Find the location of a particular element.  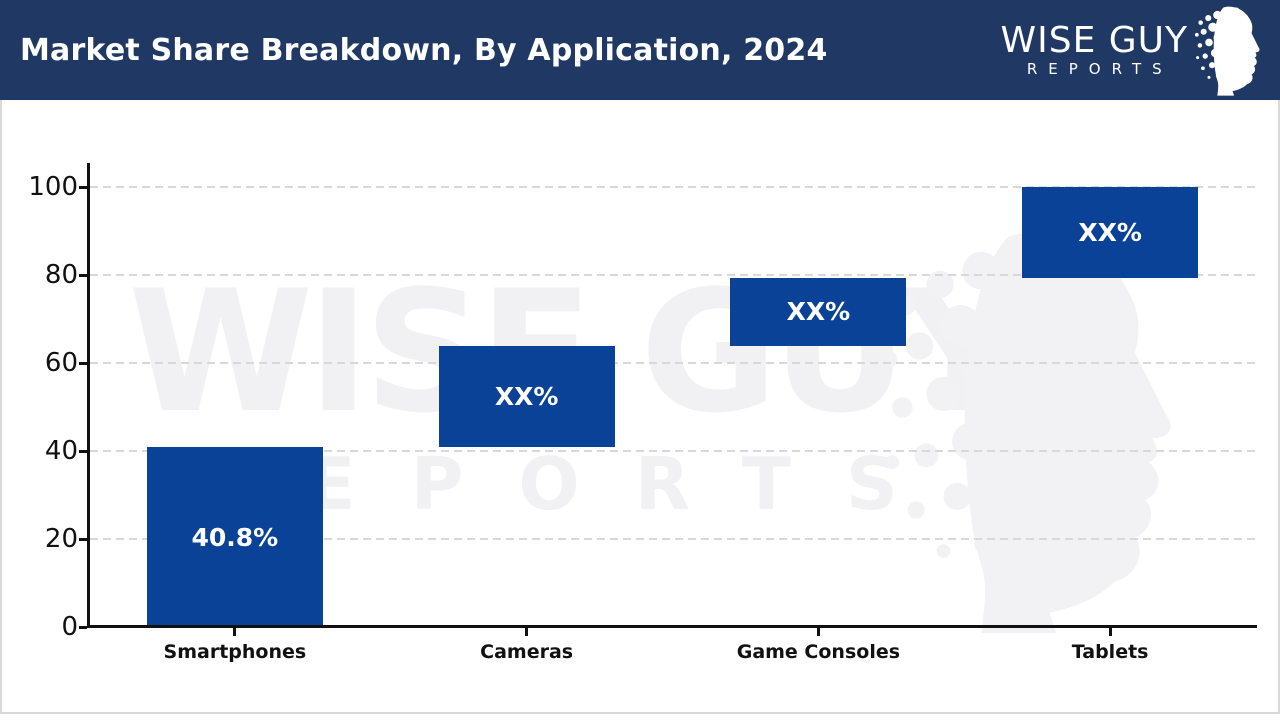

y-axis-tick-label: 60 is located at coordinates (61, 363).